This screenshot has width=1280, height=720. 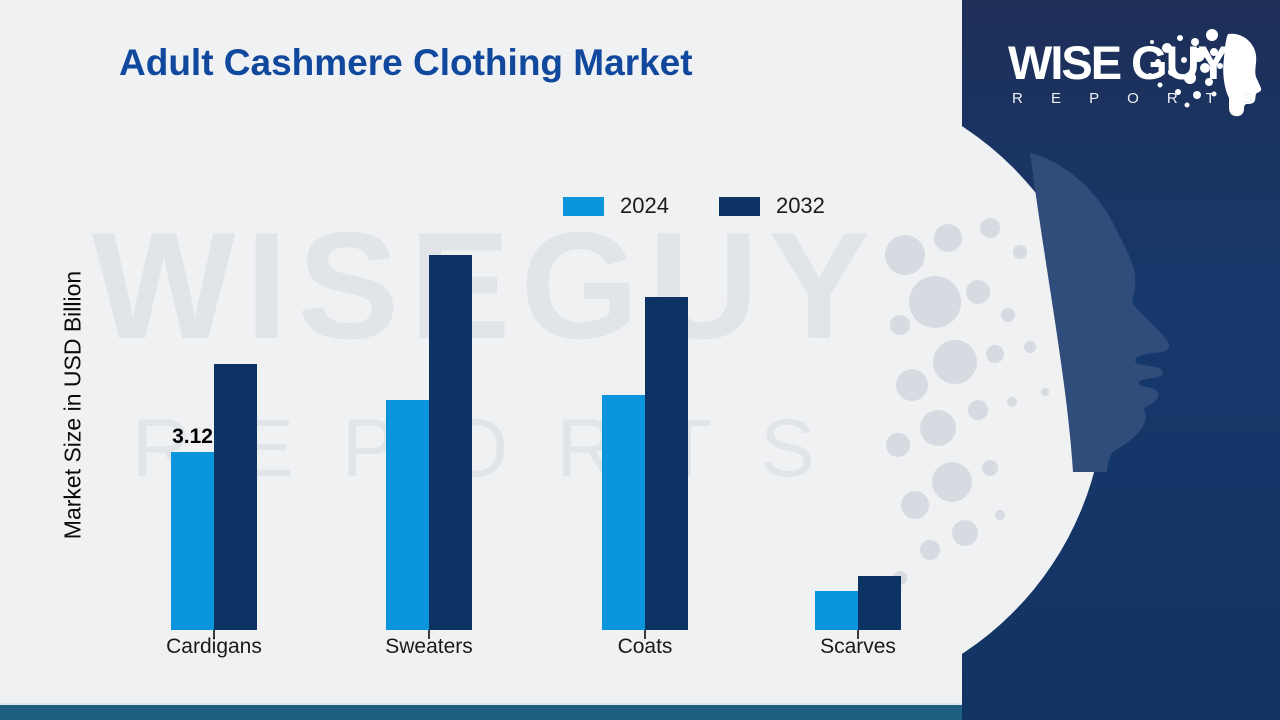 What do you see at coordinates (879, 603) in the screenshot?
I see `bar-2032-scarves` at bounding box center [879, 603].